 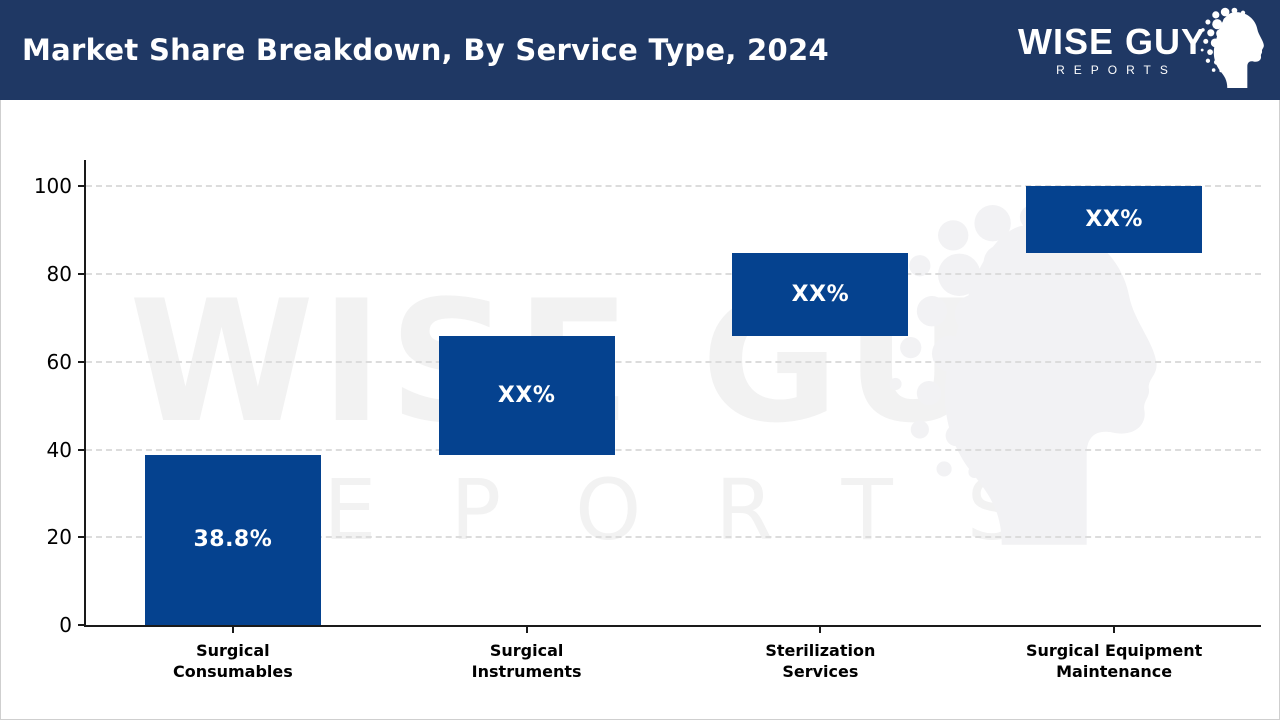 What do you see at coordinates (1111, 41) in the screenshot?
I see `logo-wordmark: WISE GUY` at bounding box center [1111, 41].